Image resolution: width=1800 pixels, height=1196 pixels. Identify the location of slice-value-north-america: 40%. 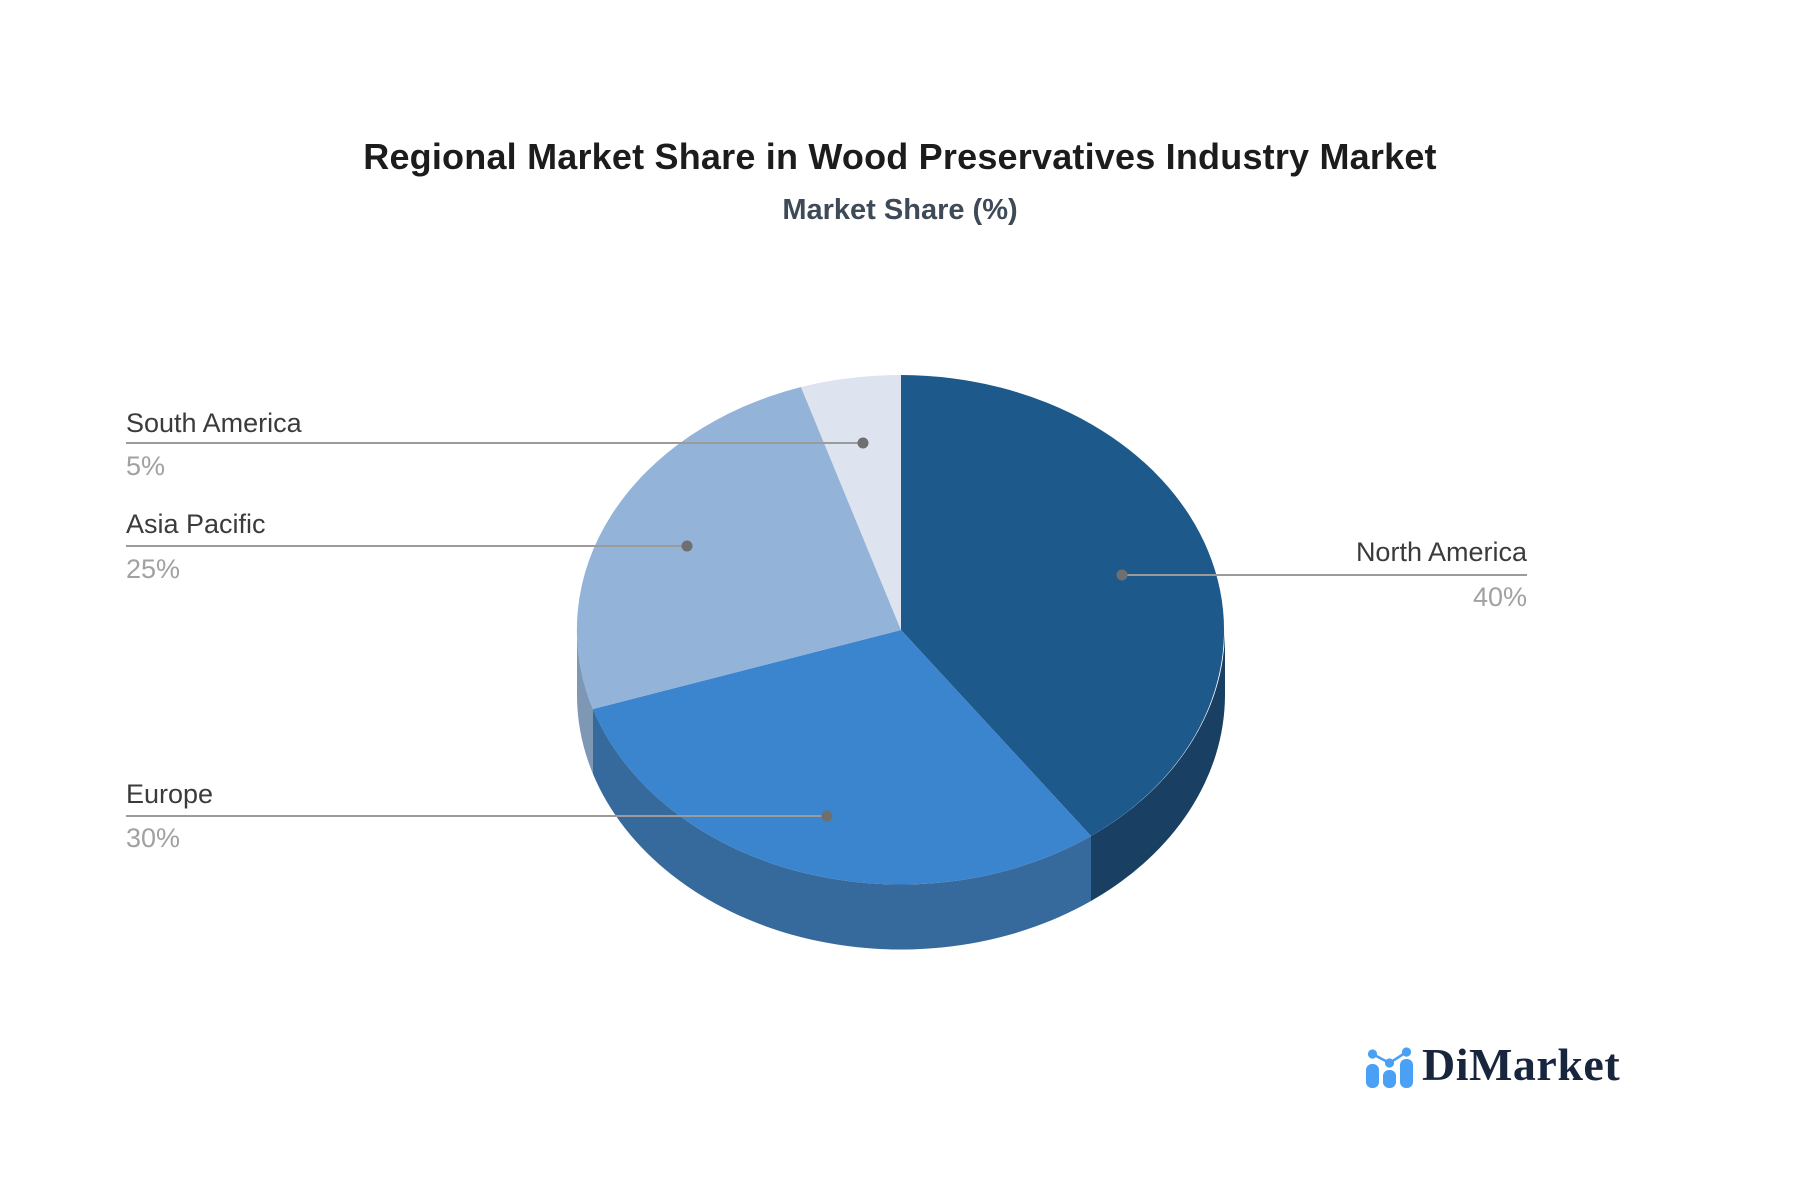
(1499, 597).